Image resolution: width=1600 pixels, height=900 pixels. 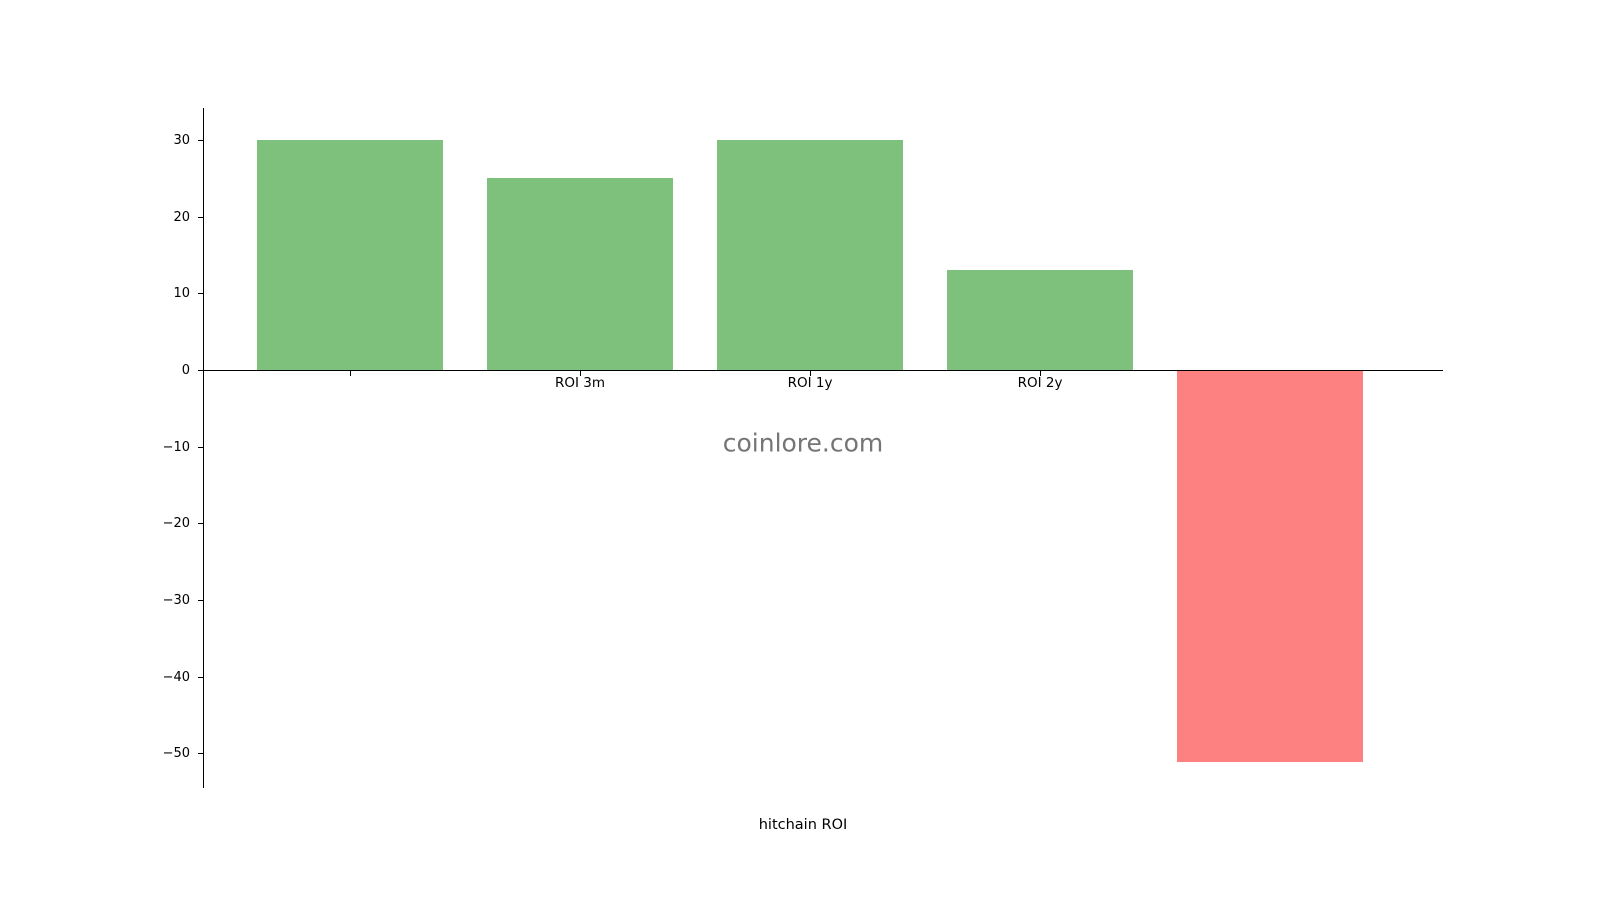 What do you see at coordinates (176, 524) in the screenshot?
I see `y-tick-label: −20` at bounding box center [176, 524].